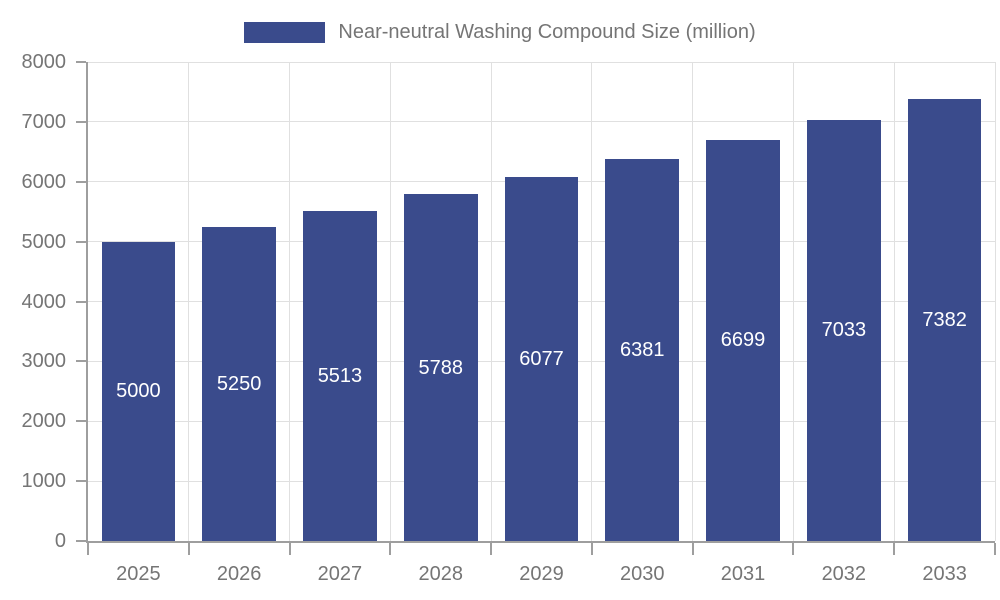 Image resolution: width=1000 pixels, height=600 pixels. I want to click on bar: 6077, so click(541, 359).